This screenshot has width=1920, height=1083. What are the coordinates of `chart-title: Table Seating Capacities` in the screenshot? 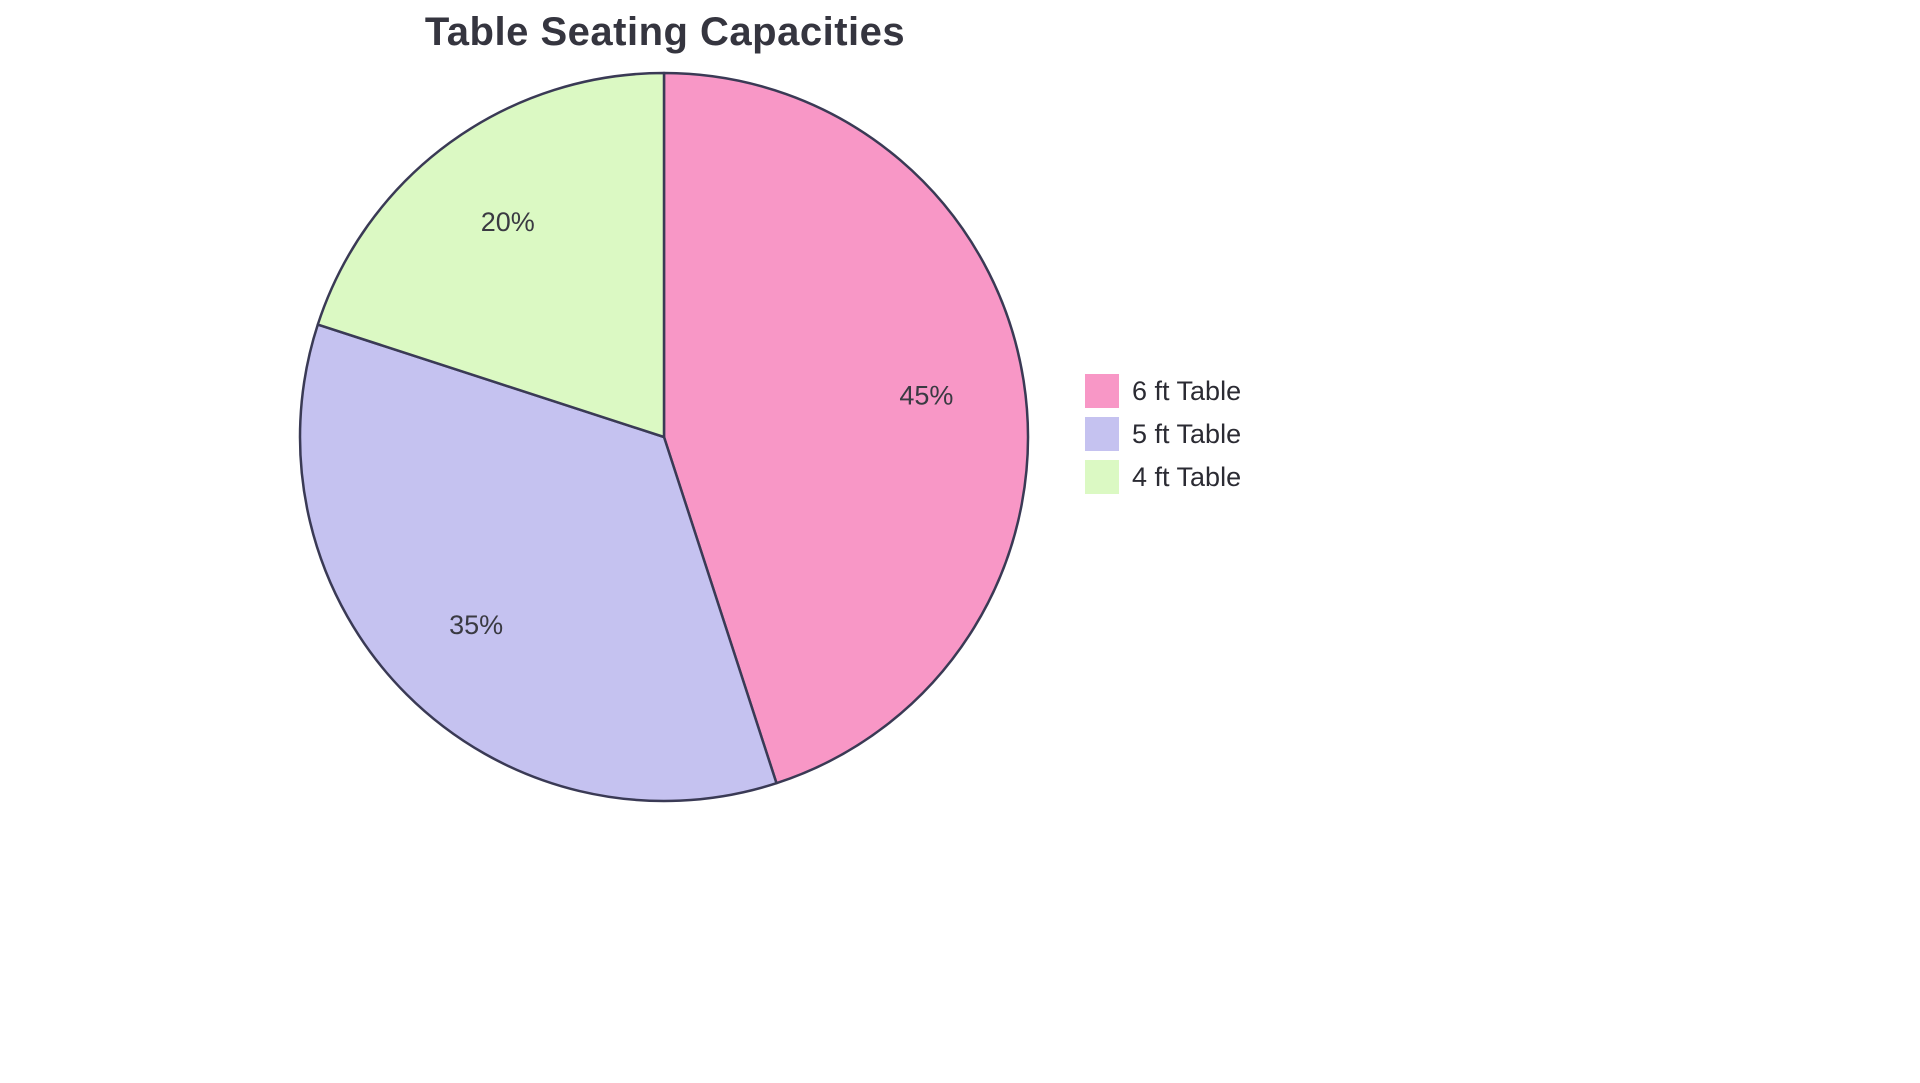 It's located at (665, 32).